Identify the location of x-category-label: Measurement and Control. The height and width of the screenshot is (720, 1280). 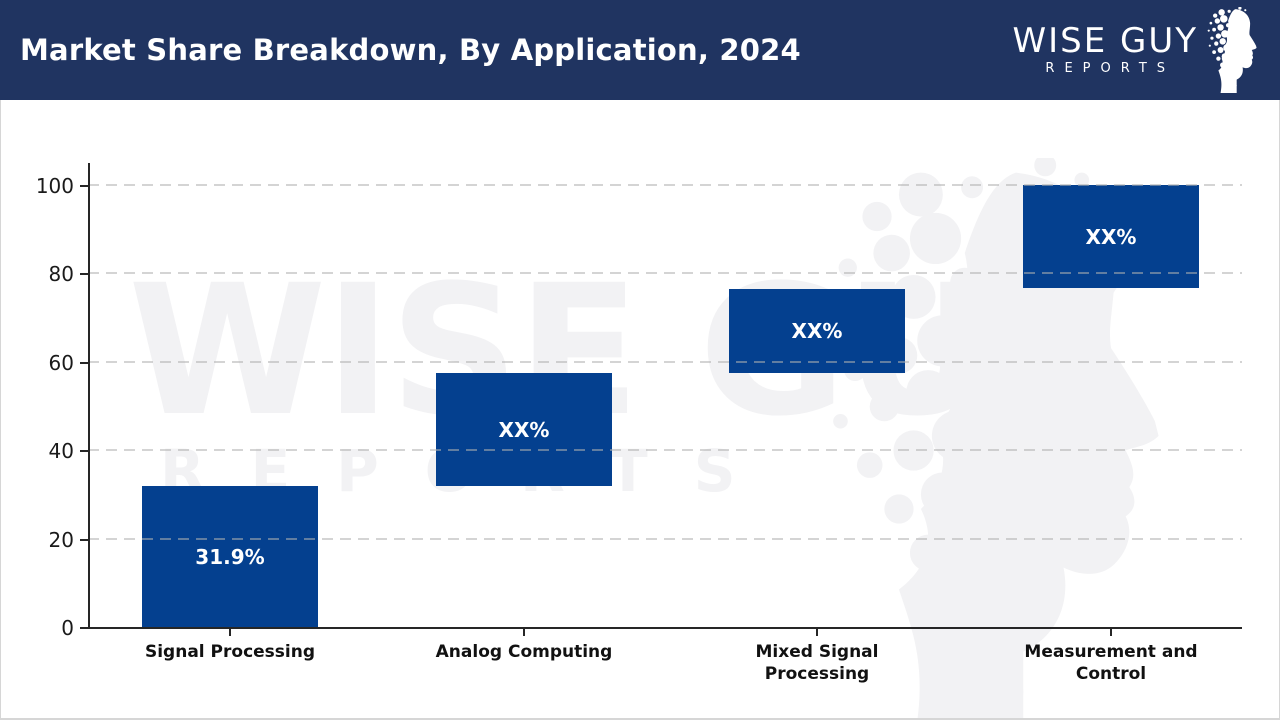
(1111, 663).